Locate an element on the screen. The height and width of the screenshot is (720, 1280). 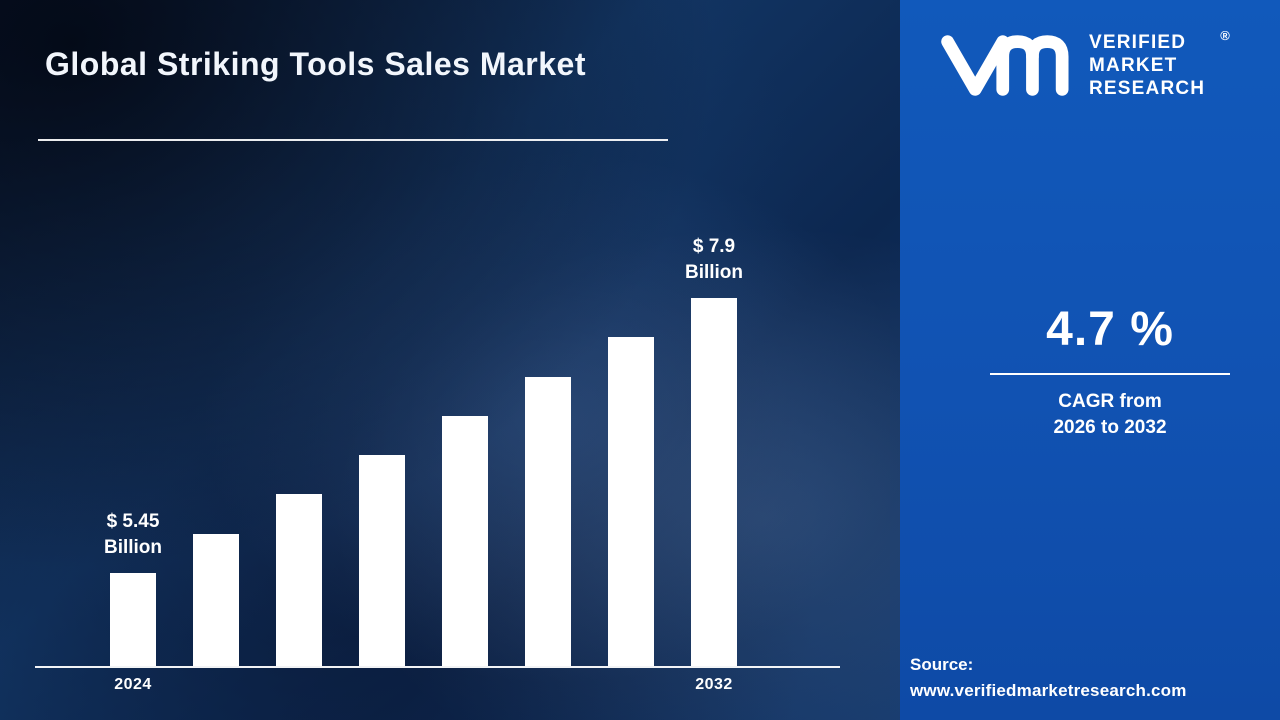
source-url: www.verifiedmarketresearch.com is located at coordinates (1048, 690).